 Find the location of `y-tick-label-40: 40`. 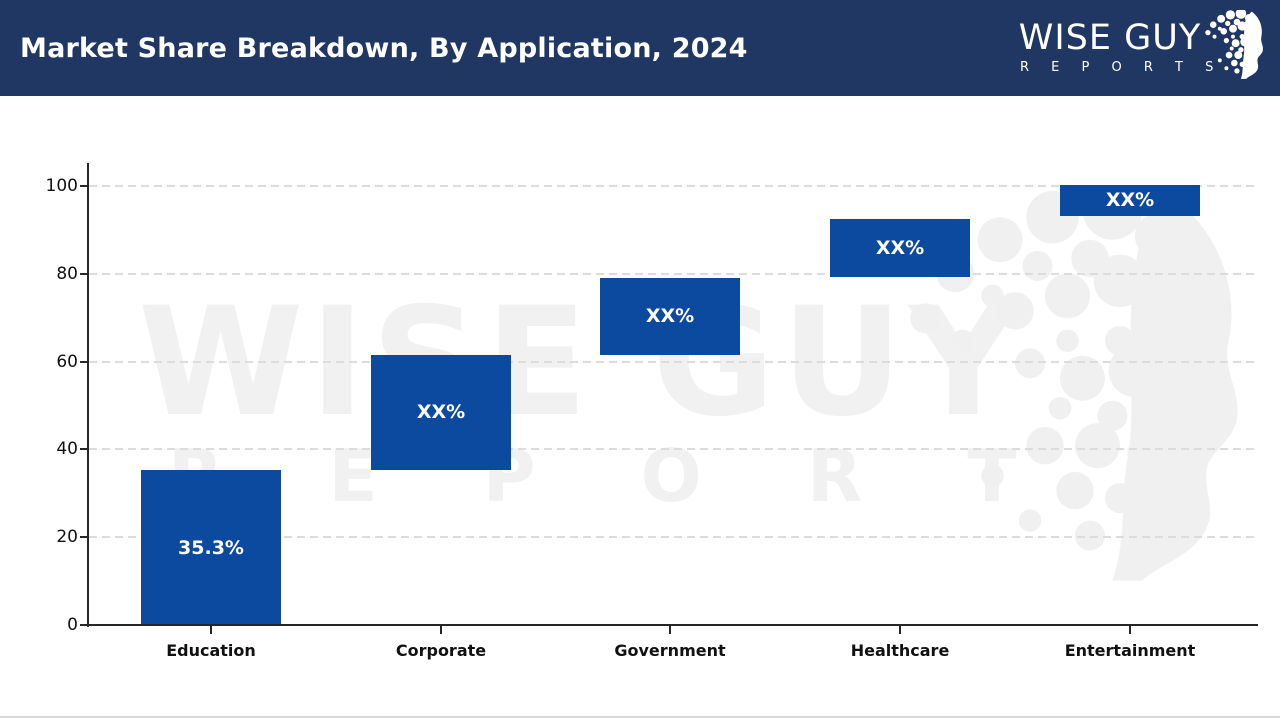

y-tick-label-40: 40 is located at coordinates (67, 449).